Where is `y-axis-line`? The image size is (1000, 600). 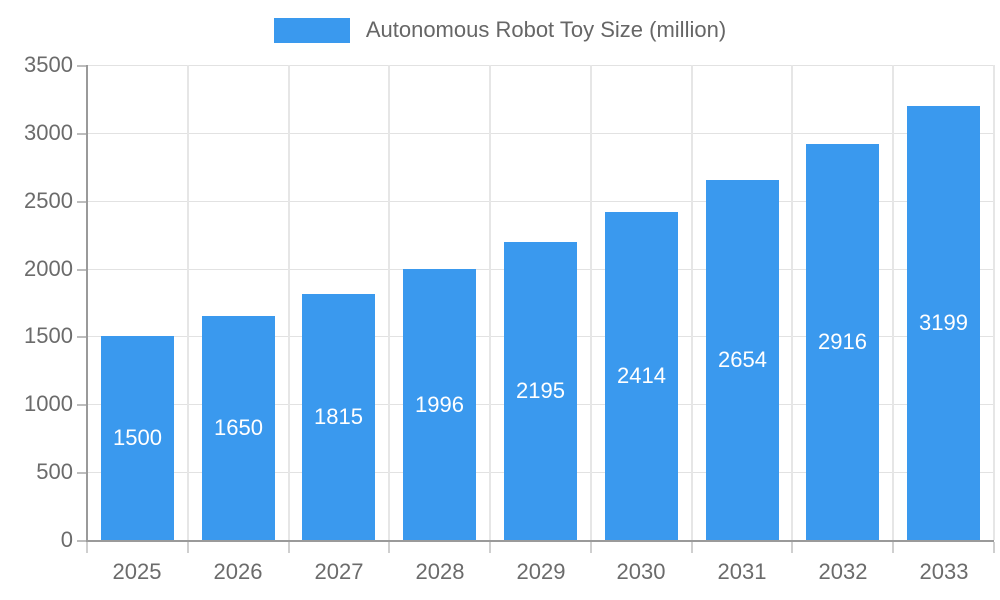
y-axis-line is located at coordinates (87, 303).